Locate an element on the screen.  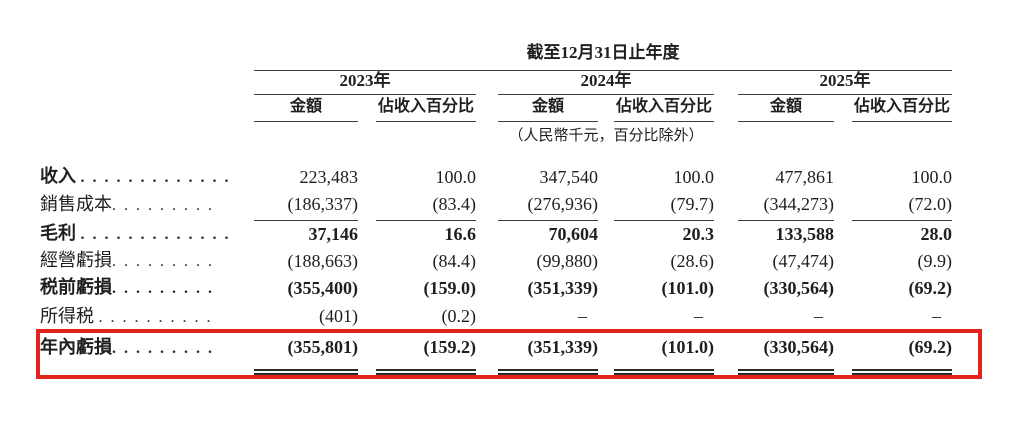
row-label: 年內虧損 is located at coordinates (76, 347).